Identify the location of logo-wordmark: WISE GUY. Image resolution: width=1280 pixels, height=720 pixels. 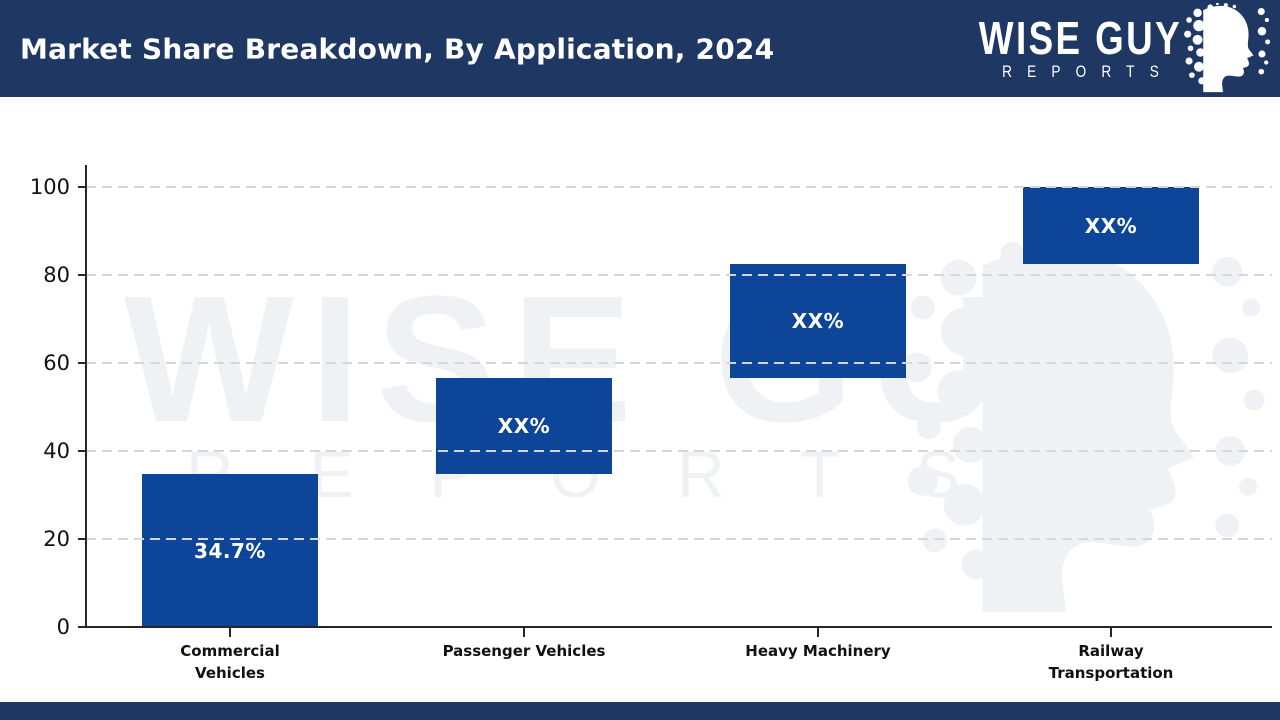
(1080, 38).